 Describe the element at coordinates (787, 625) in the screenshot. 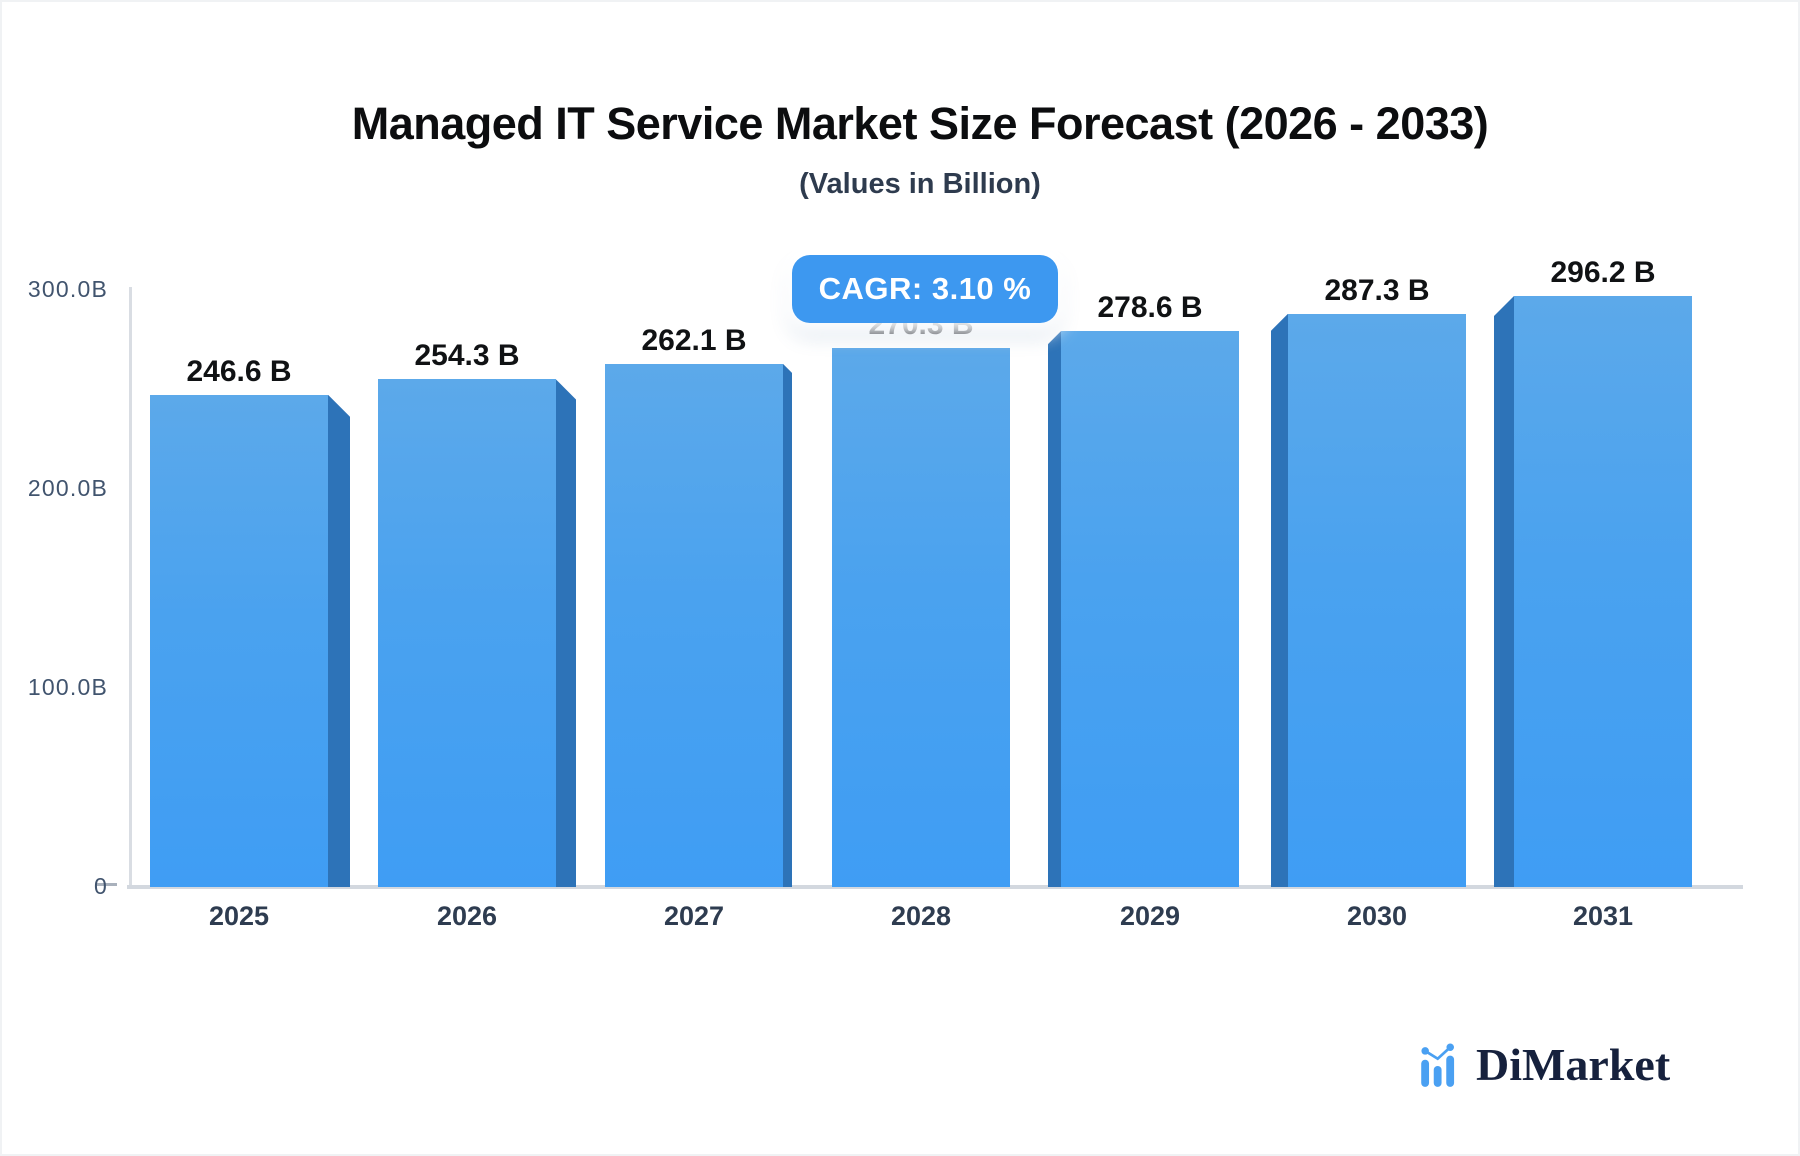

I see `bar-side-2027` at that location.